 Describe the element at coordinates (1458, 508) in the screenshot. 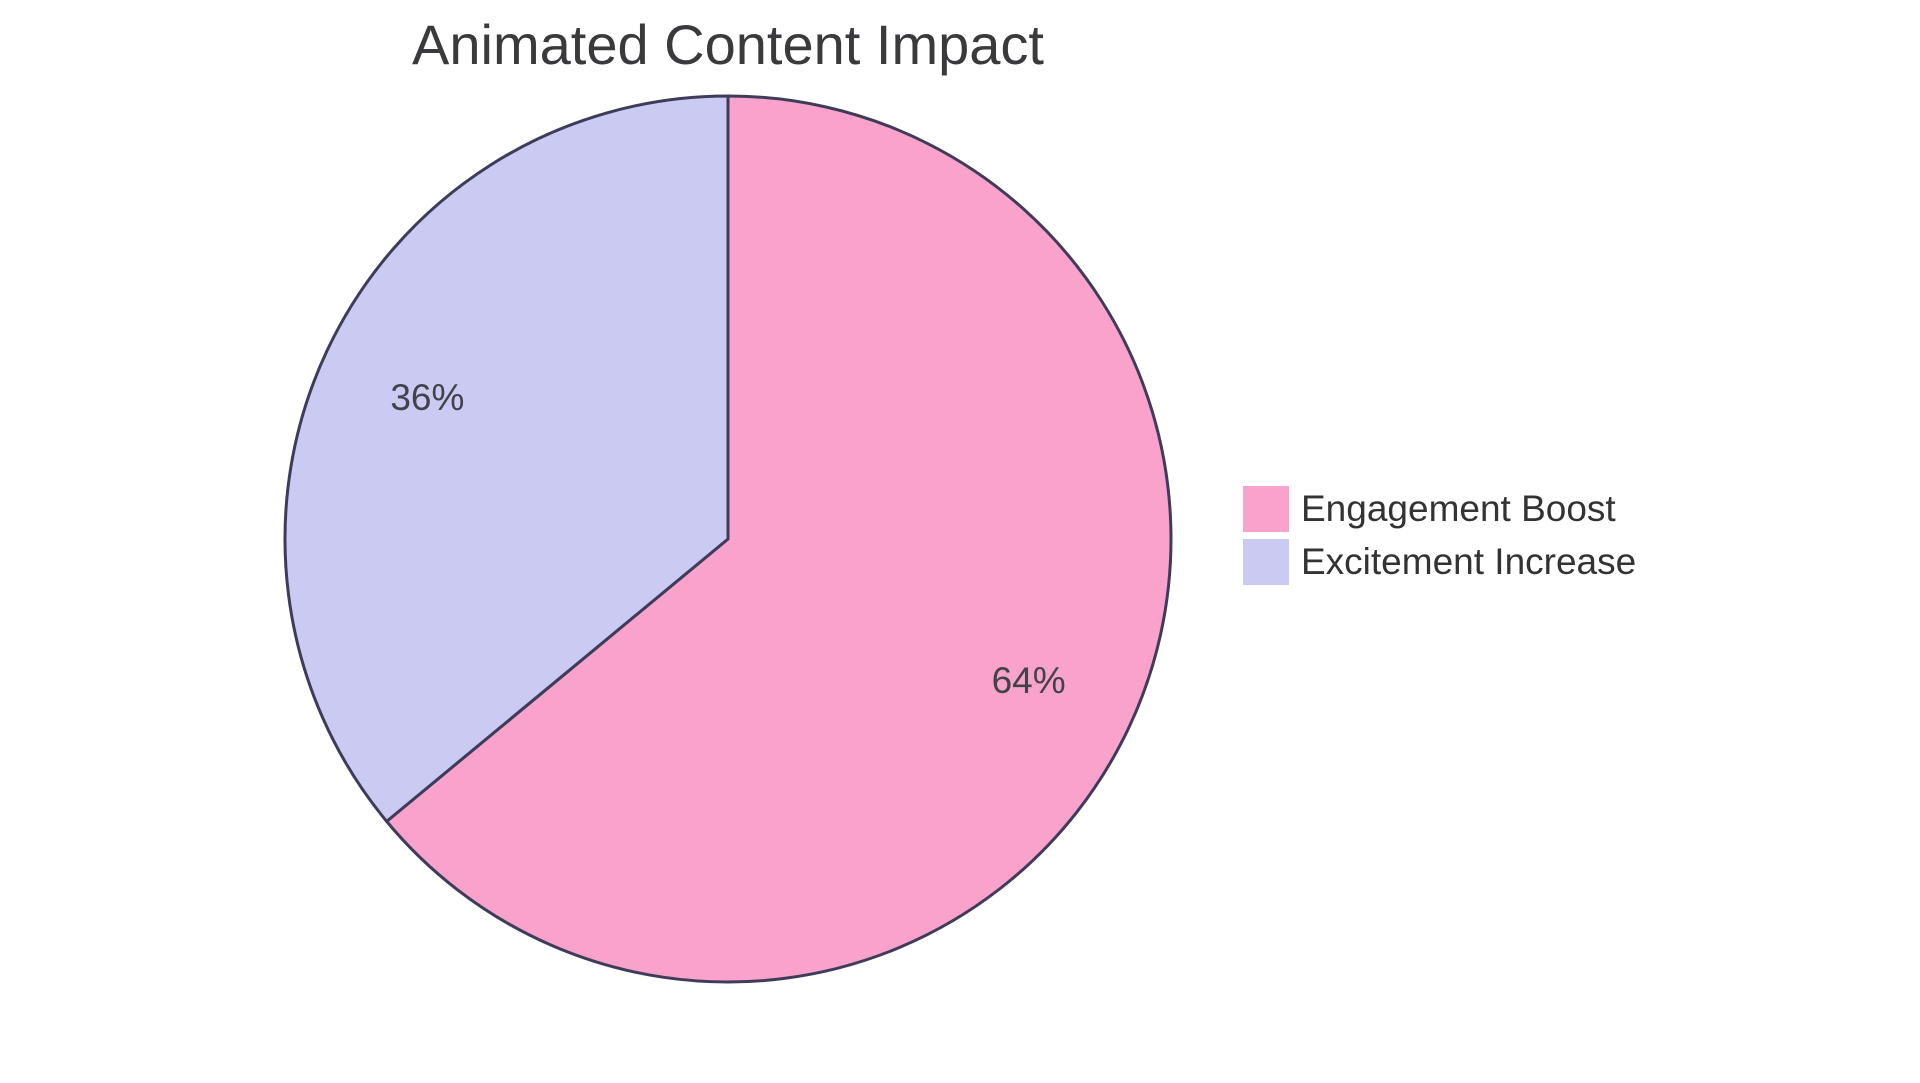

I see `legend-label-engagement-boost: Engagement Boost` at that location.